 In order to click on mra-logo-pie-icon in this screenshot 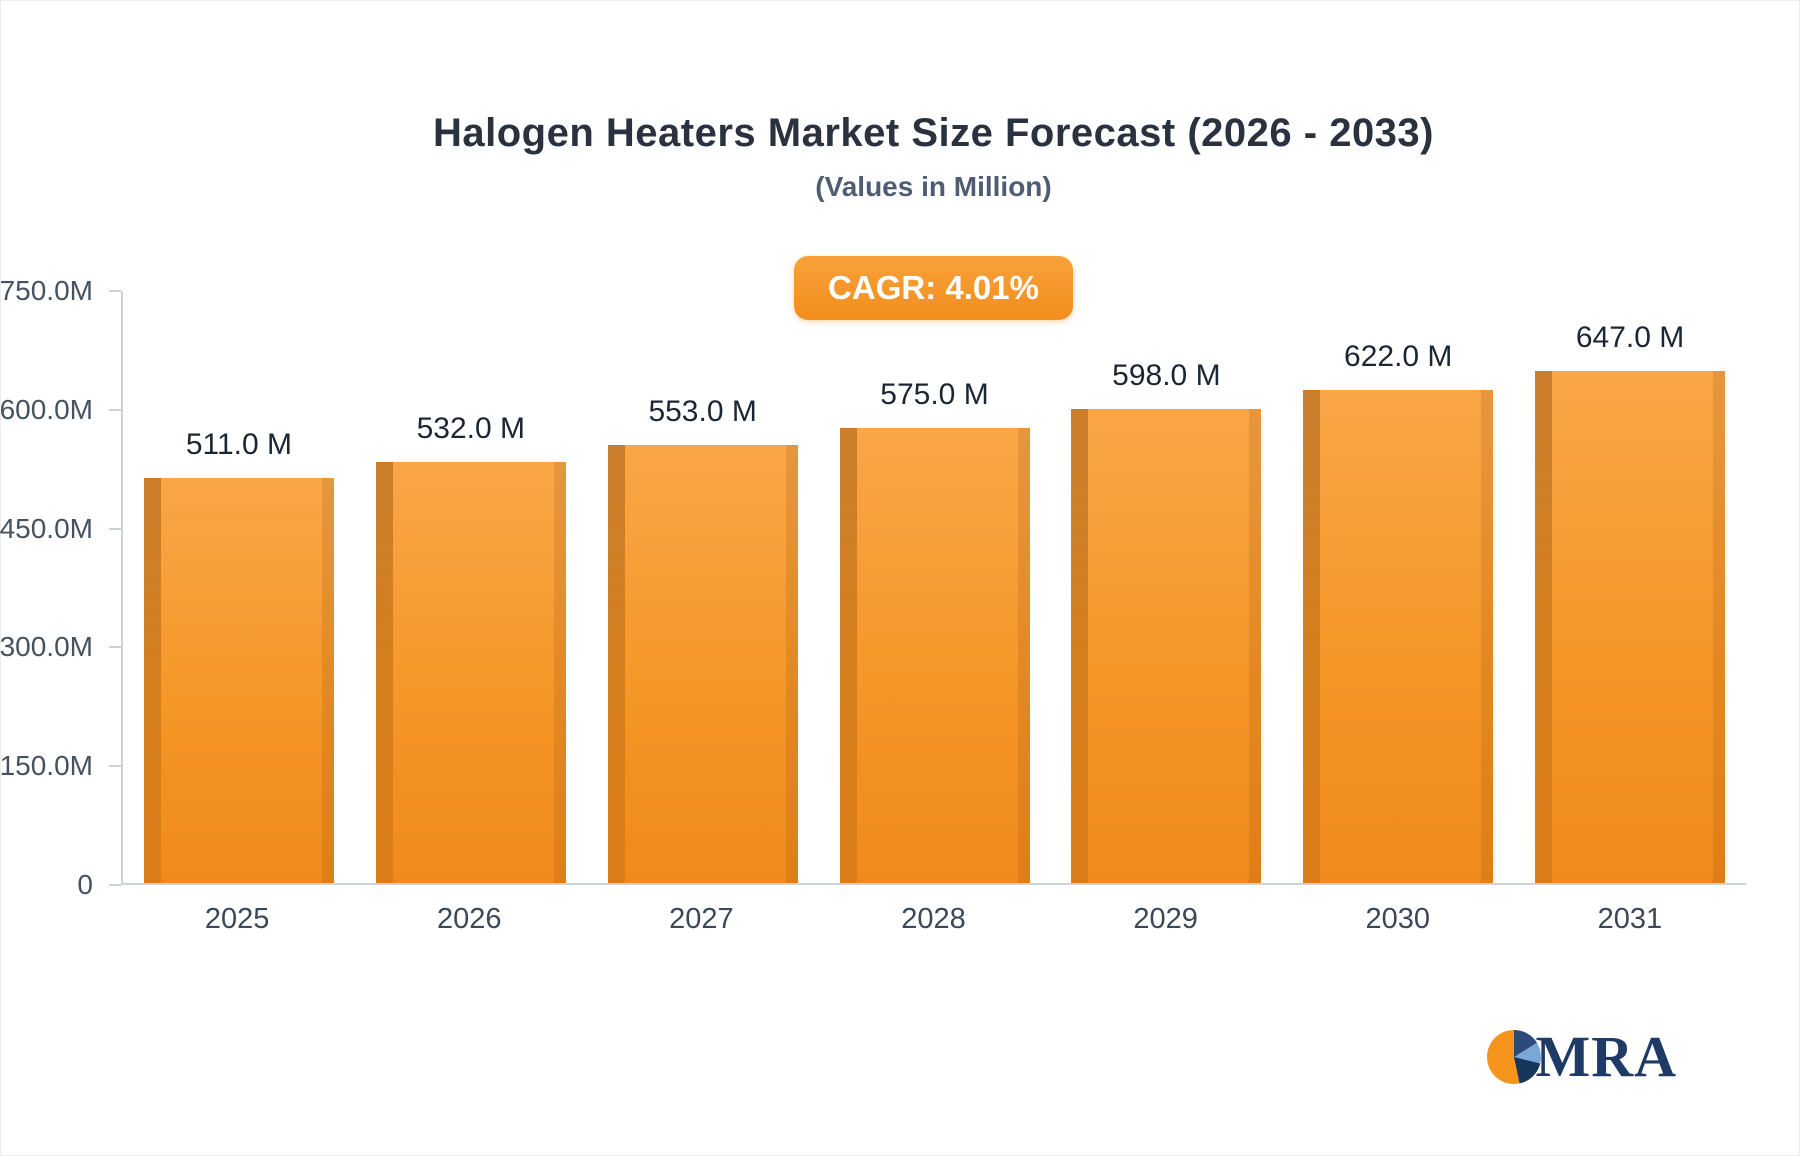, I will do `click(1514, 1056)`.